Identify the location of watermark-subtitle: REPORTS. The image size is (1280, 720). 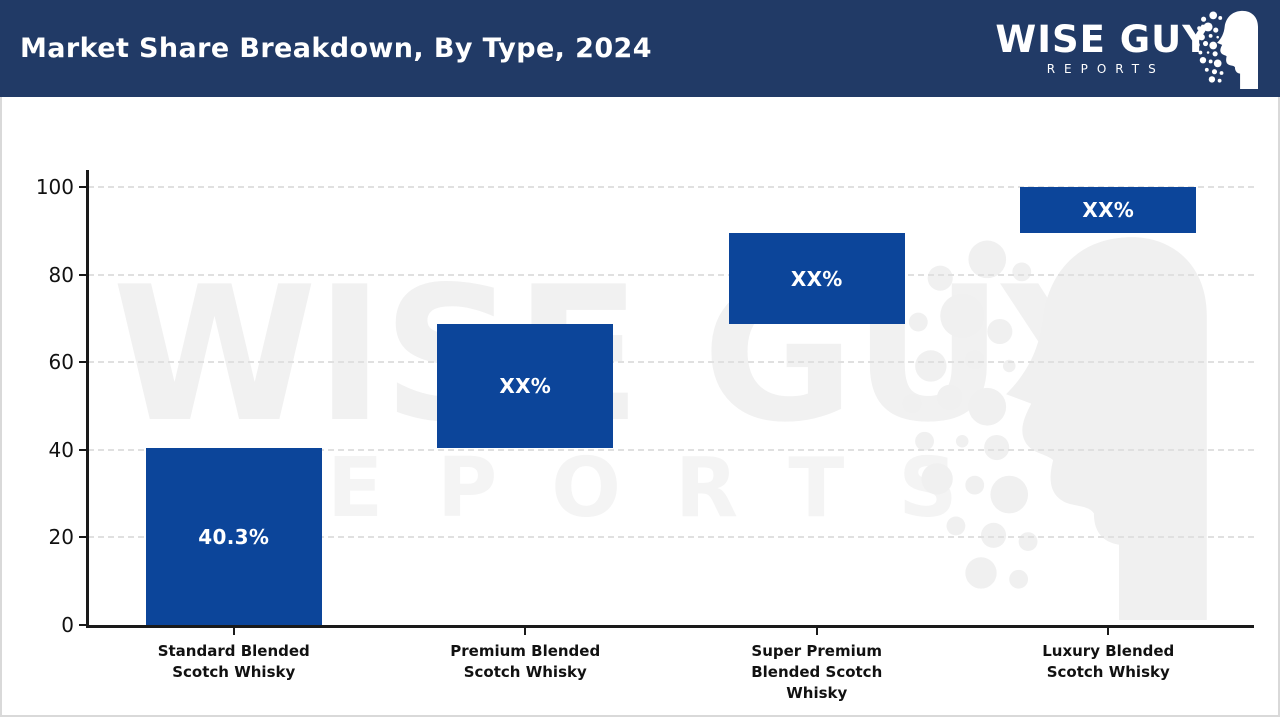
(611, 488).